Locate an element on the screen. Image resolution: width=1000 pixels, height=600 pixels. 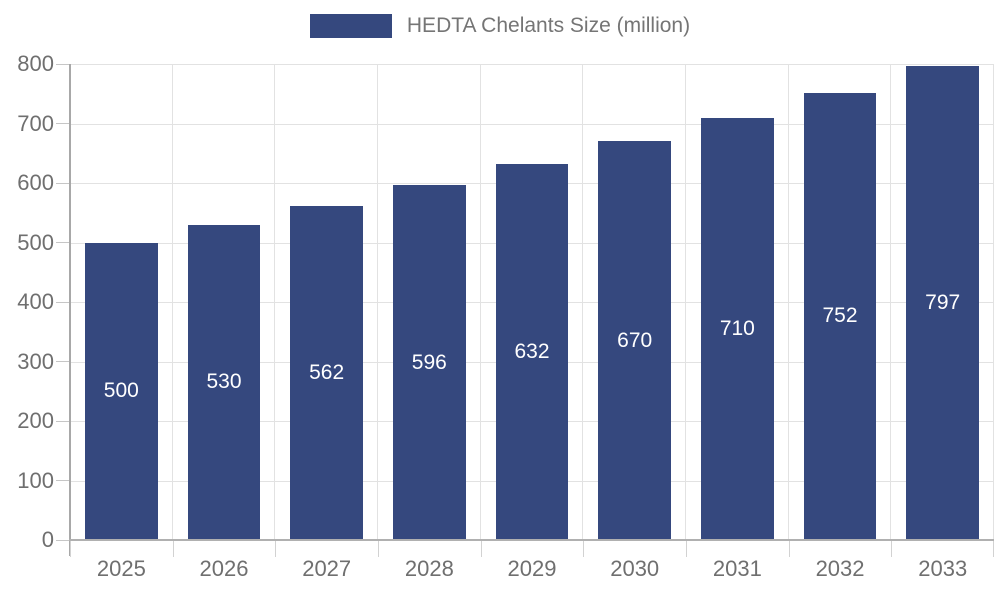
bar-column: 710 is located at coordinates (737, 302).